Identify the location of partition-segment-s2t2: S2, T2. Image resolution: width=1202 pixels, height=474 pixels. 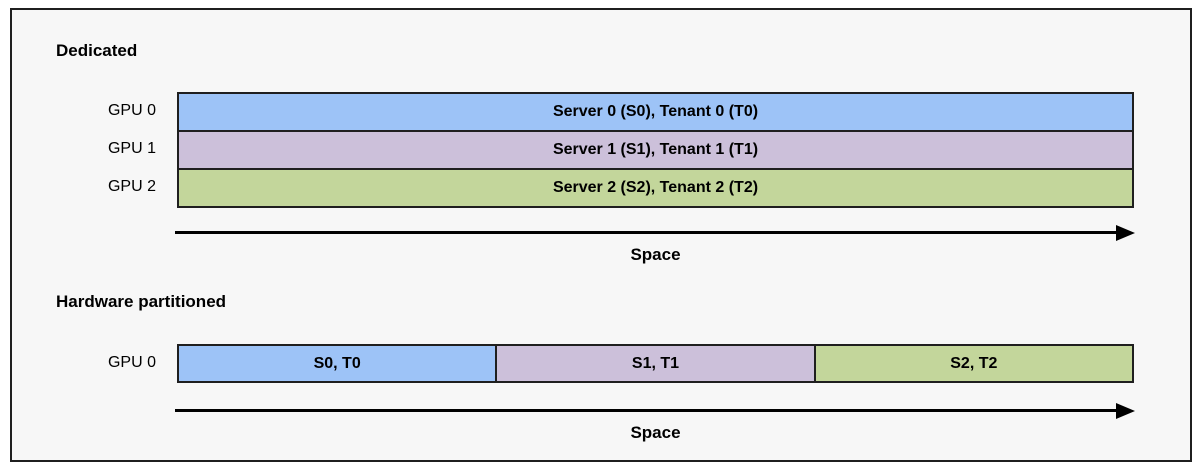
(973, 363).